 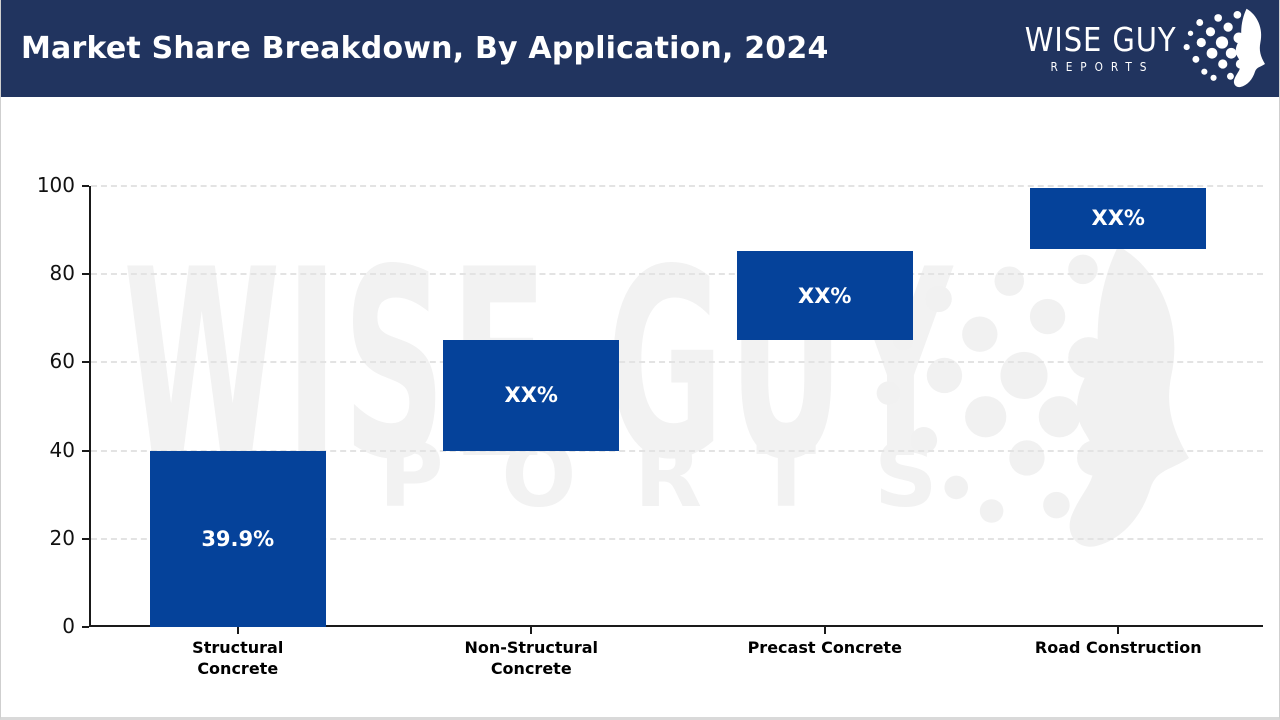 I want to click on x-axis-category-line: Precast Concrete, so click(x=824, y=647).